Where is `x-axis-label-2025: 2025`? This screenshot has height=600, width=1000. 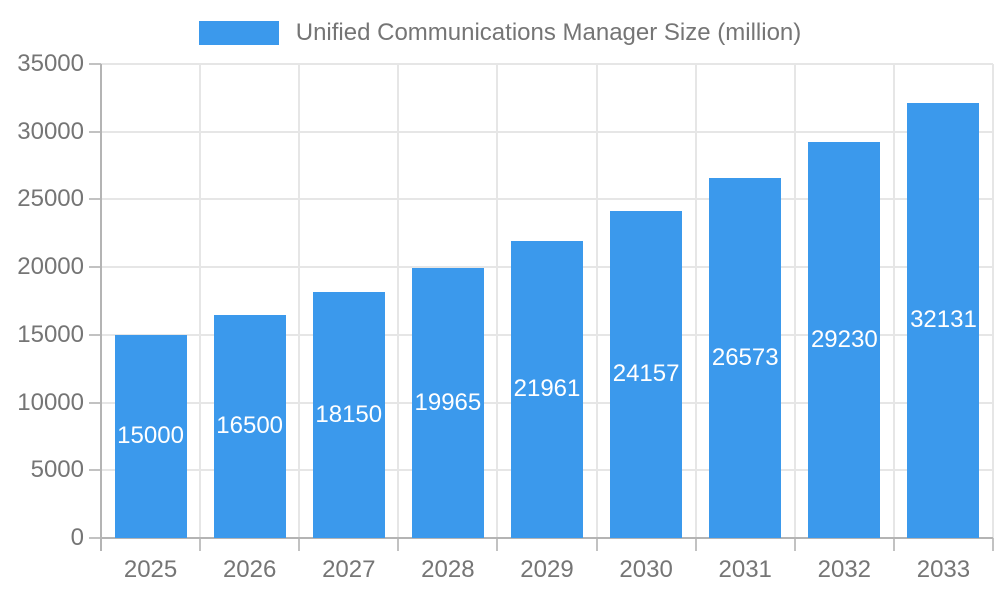 x-axis-label-2025: 2025 is located at coordinates (150, 569).